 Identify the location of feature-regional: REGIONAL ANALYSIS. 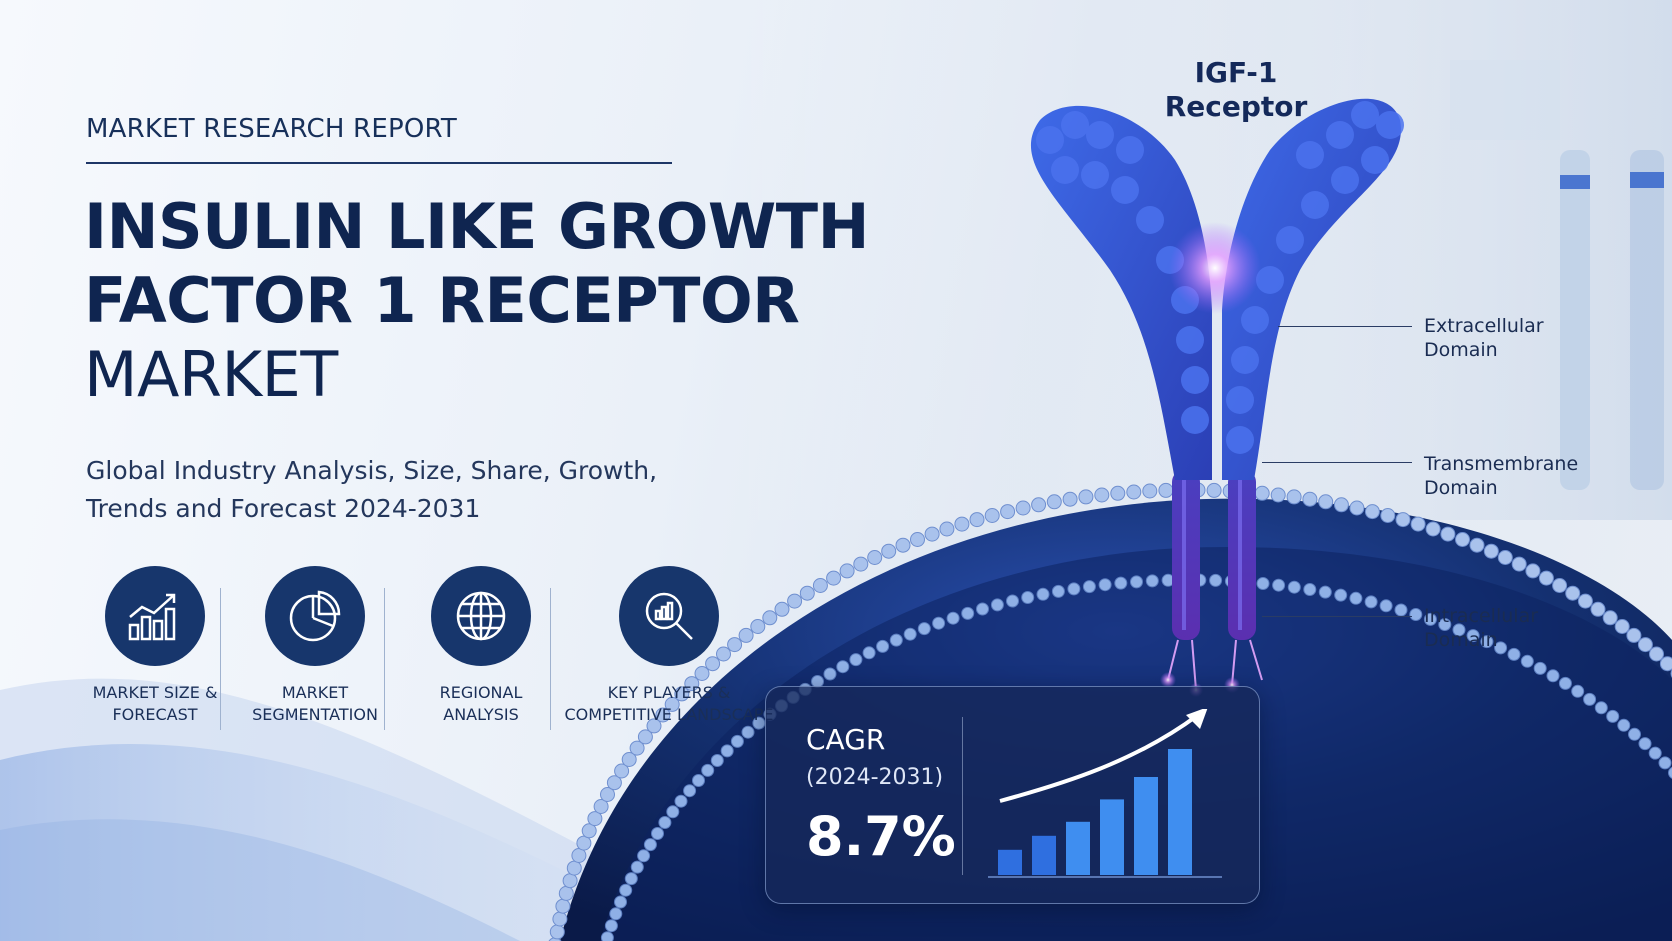
(481, 651).